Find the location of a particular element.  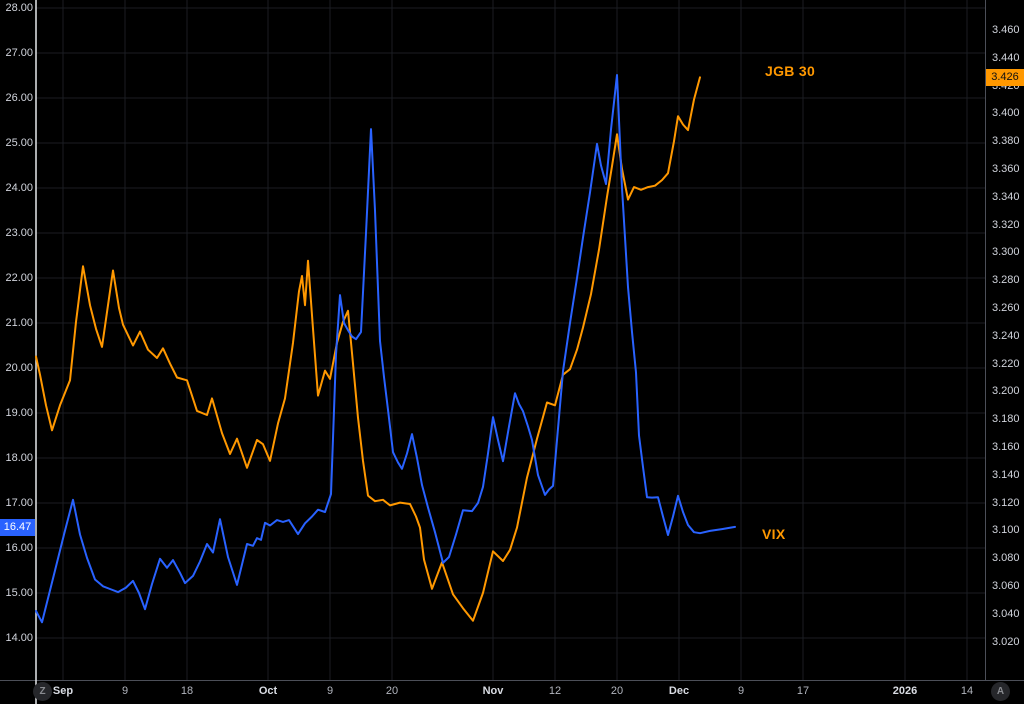

right-axis-tick: 3.060 is located at coordinates (1006, 586).